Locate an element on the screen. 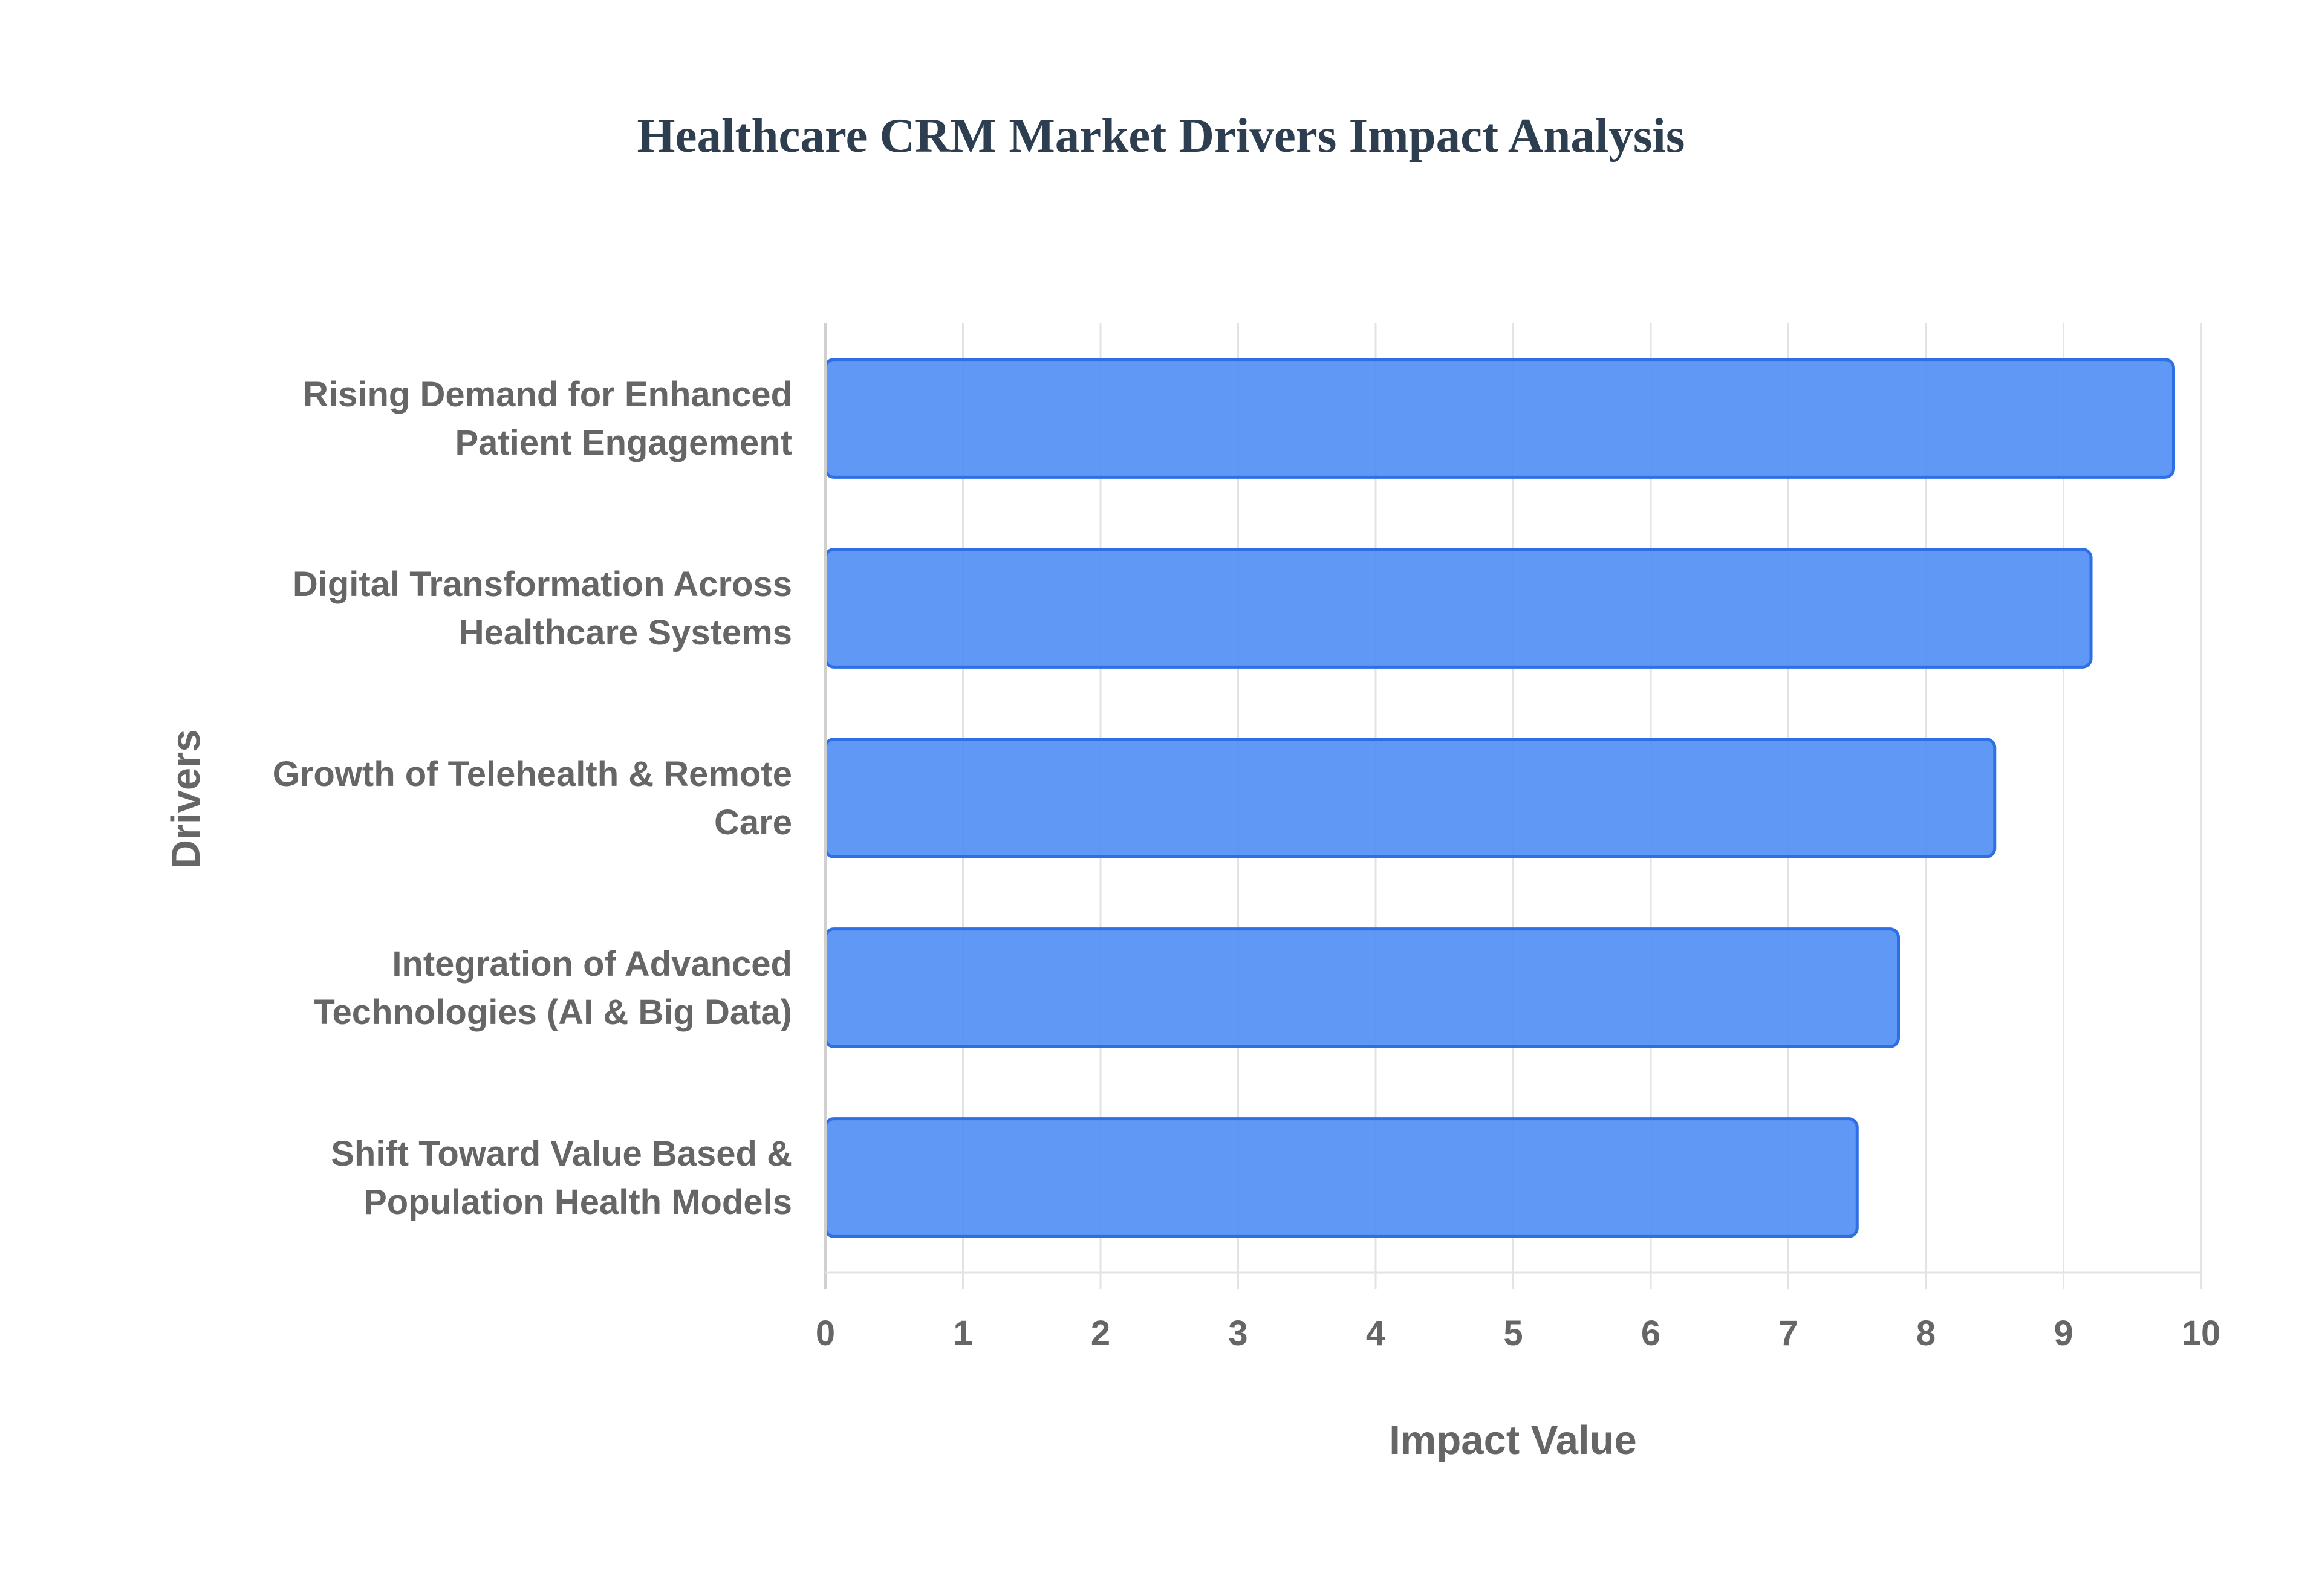  x-axis-title: Impact Value is located at coordinates (1513, 1440).